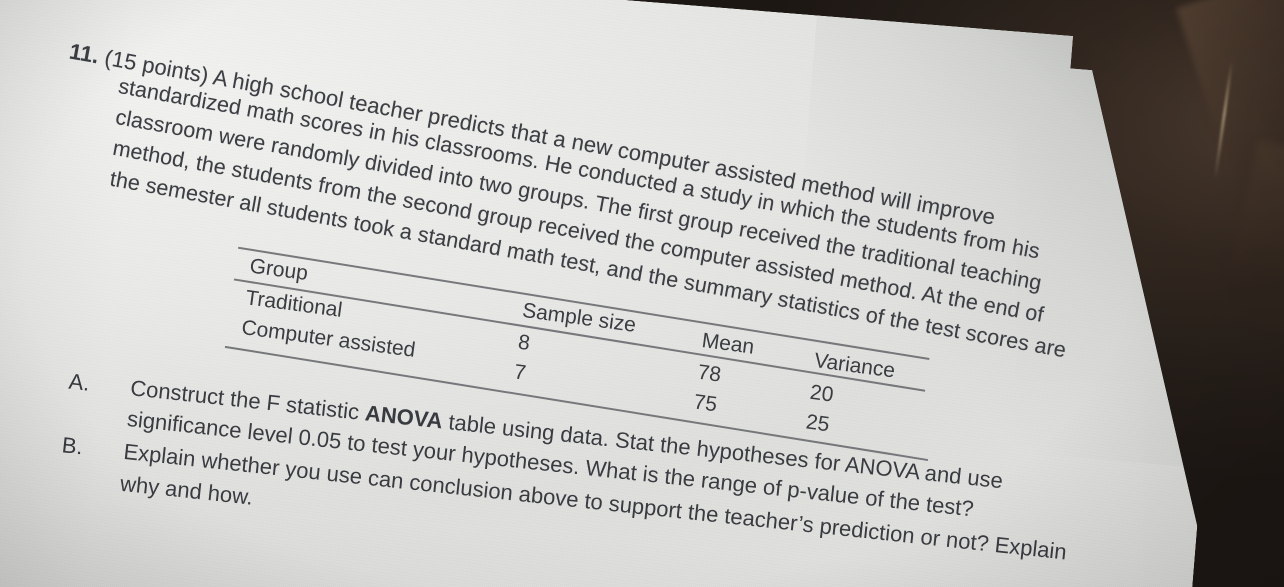 The image size is (1284, 587). Describe the element at coordinates (524, 343) in the screenshot. I see `table-cell-sample-size: 8` at that location.